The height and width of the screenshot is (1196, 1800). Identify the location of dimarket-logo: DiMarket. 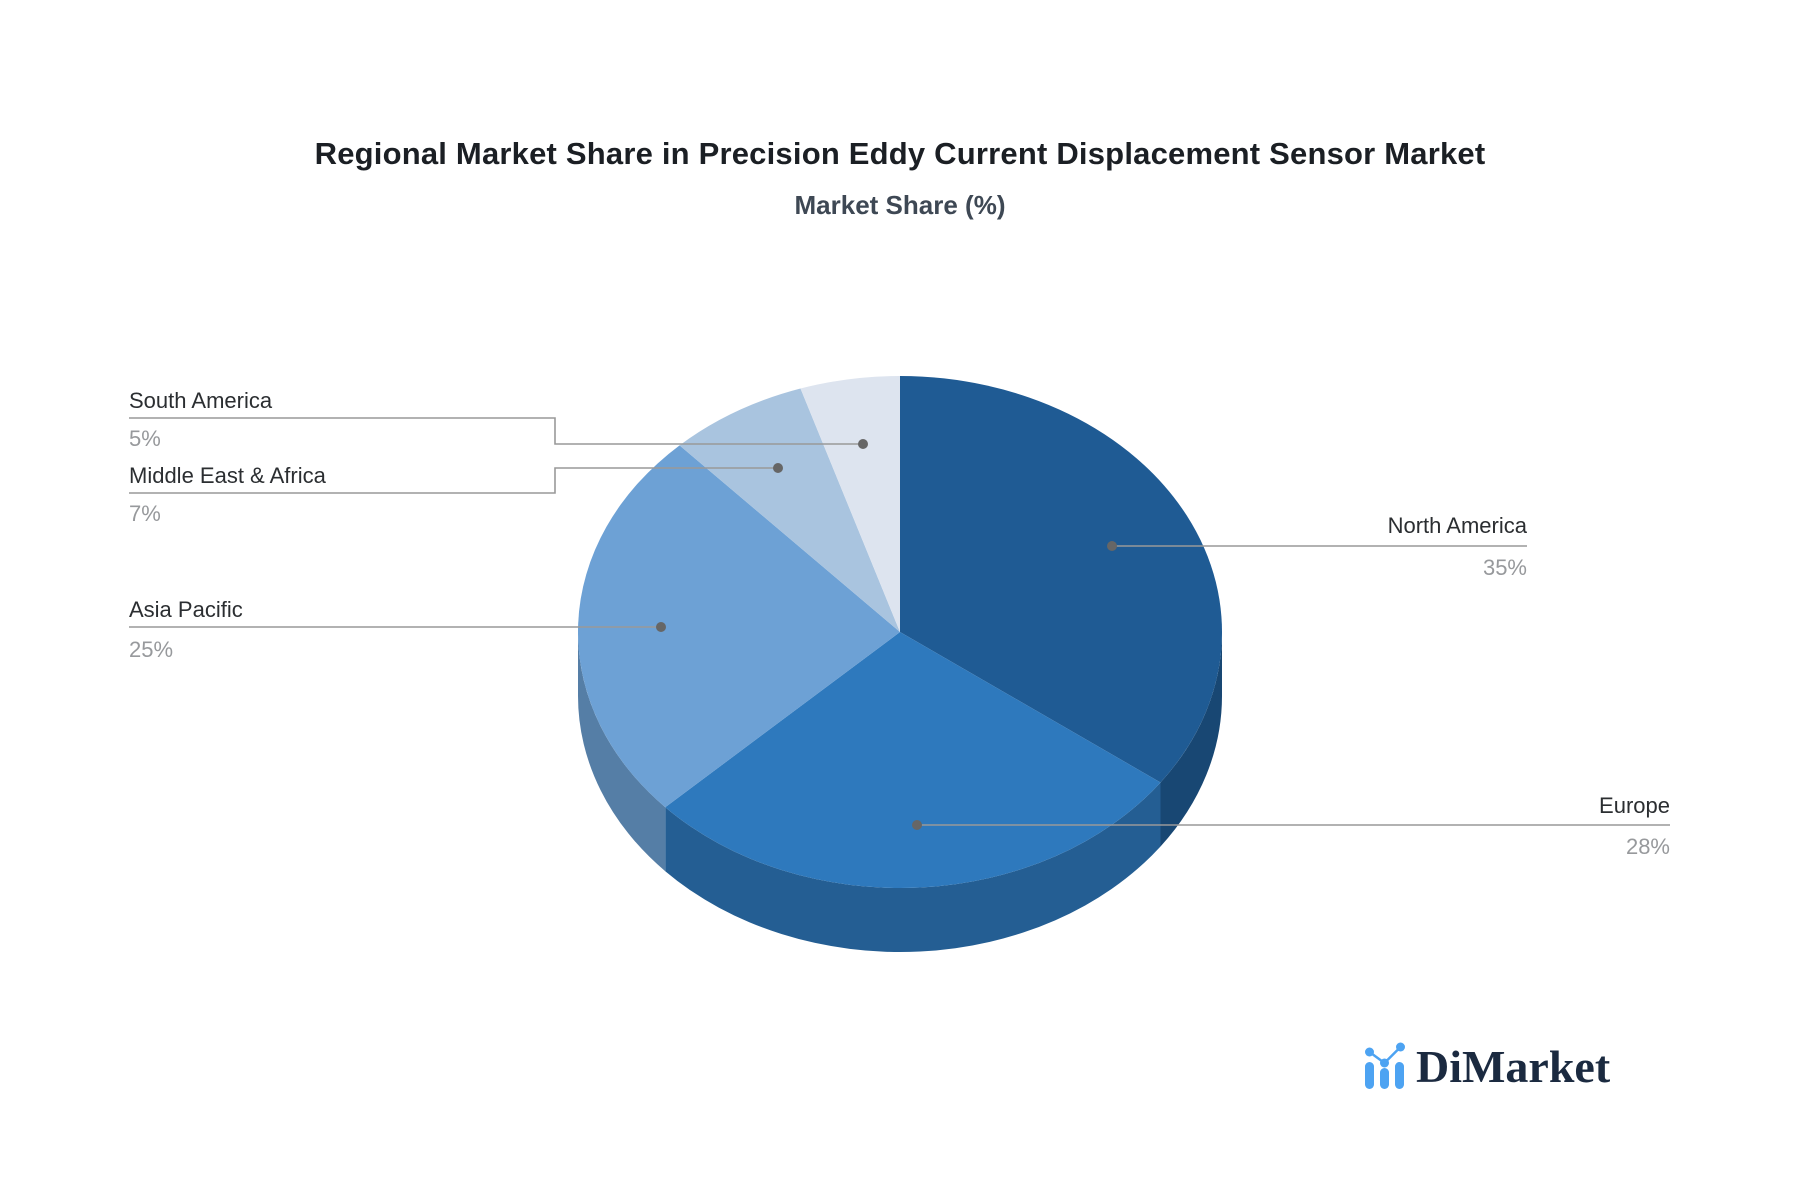
(1510, 1065).